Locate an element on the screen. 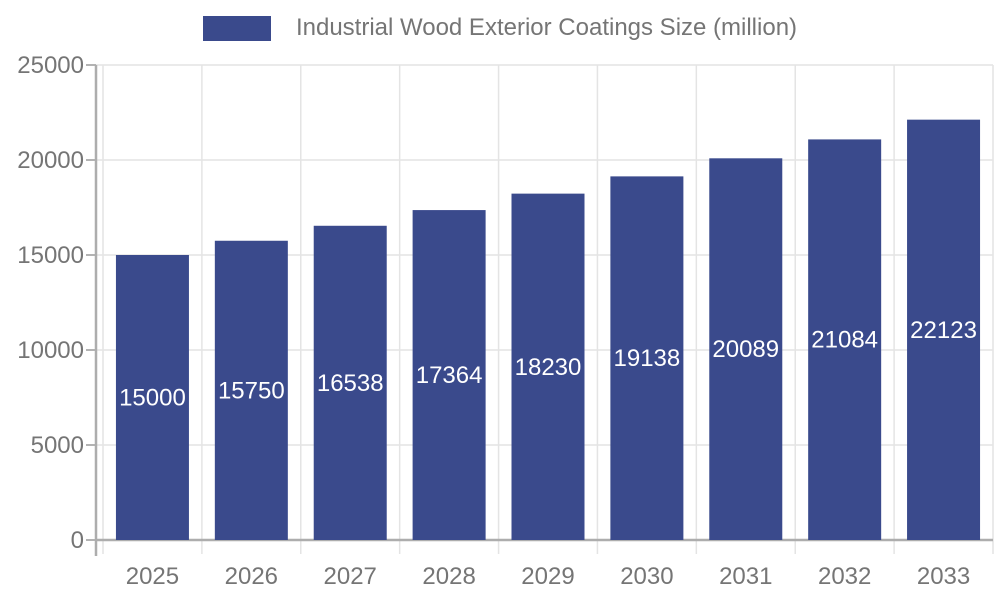 This screenshot has height=600, width=1000. y-axis-tick-label: 15000 is located at coordinates (50, 255).